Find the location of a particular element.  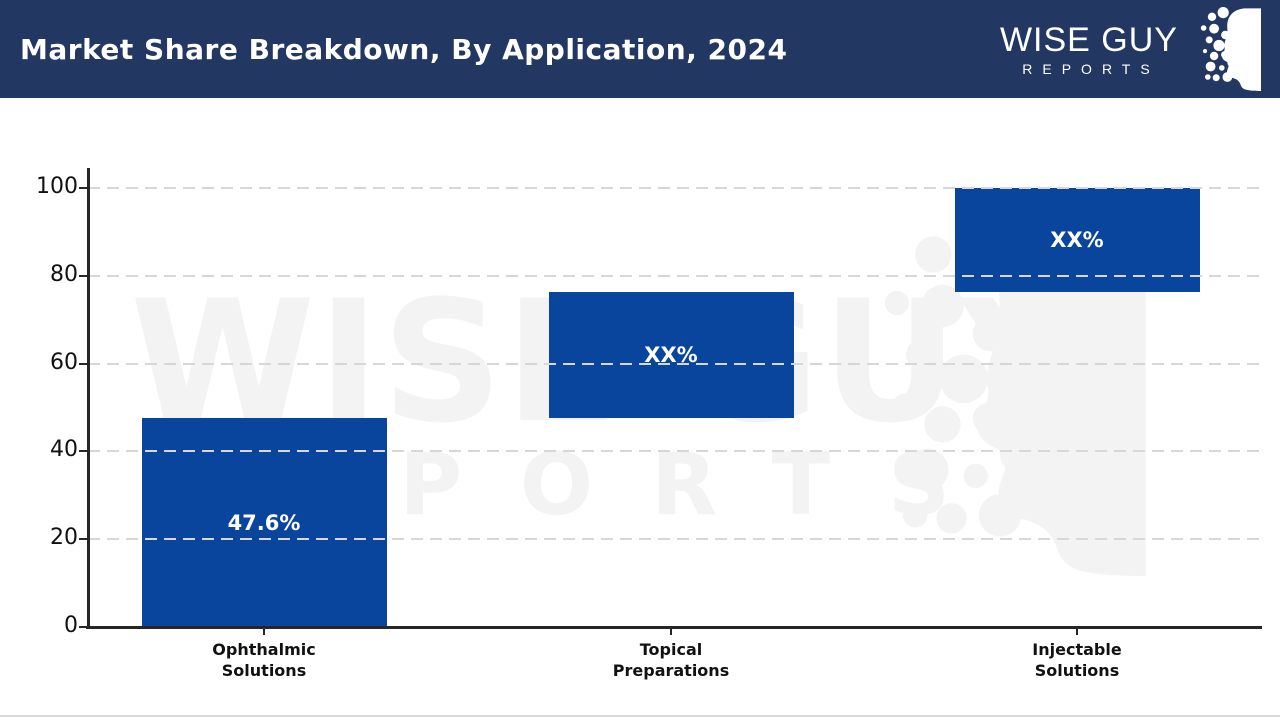

bar-value-label: XX% is located at coordinates (1077, 240).